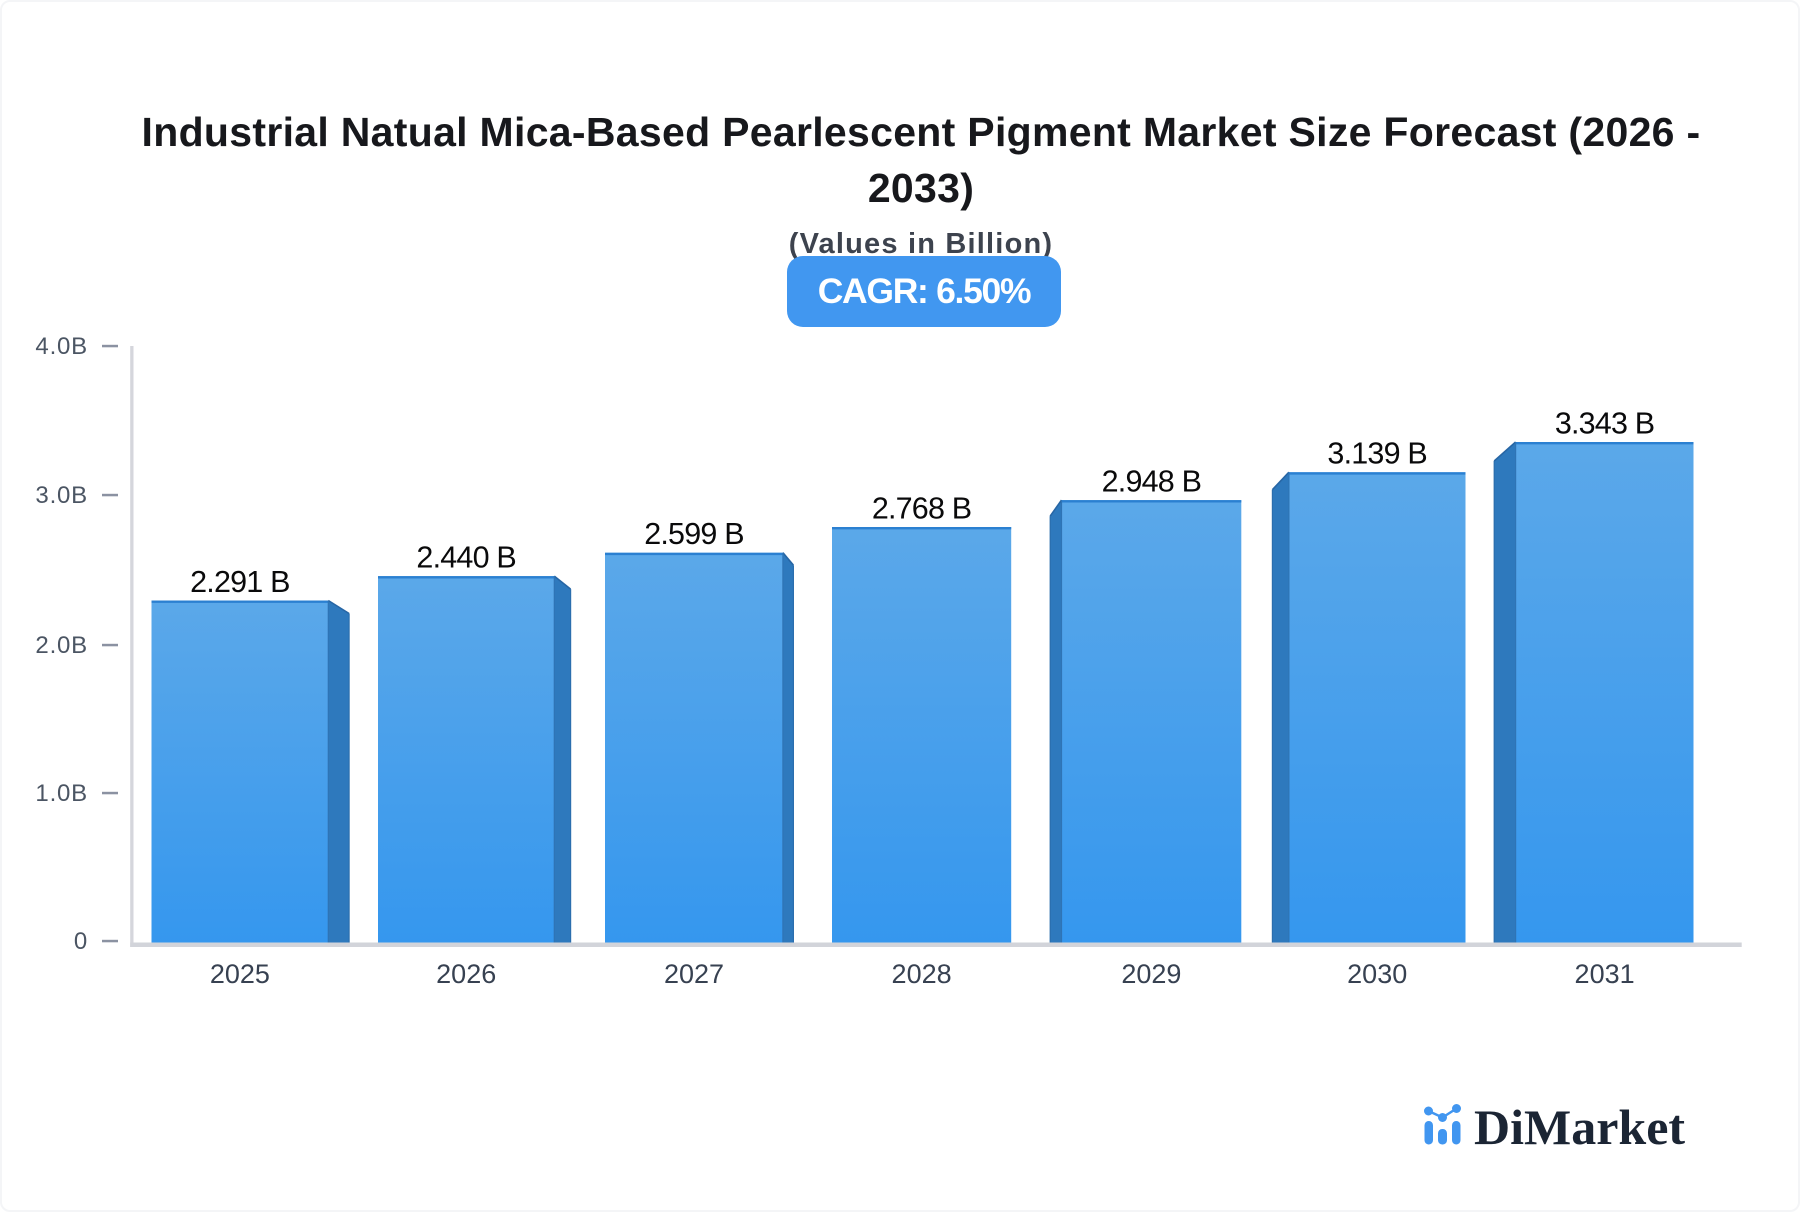 The image size is (1800, 1212). I want to click on svg-text: 3.139 B, so click(1377, 454).